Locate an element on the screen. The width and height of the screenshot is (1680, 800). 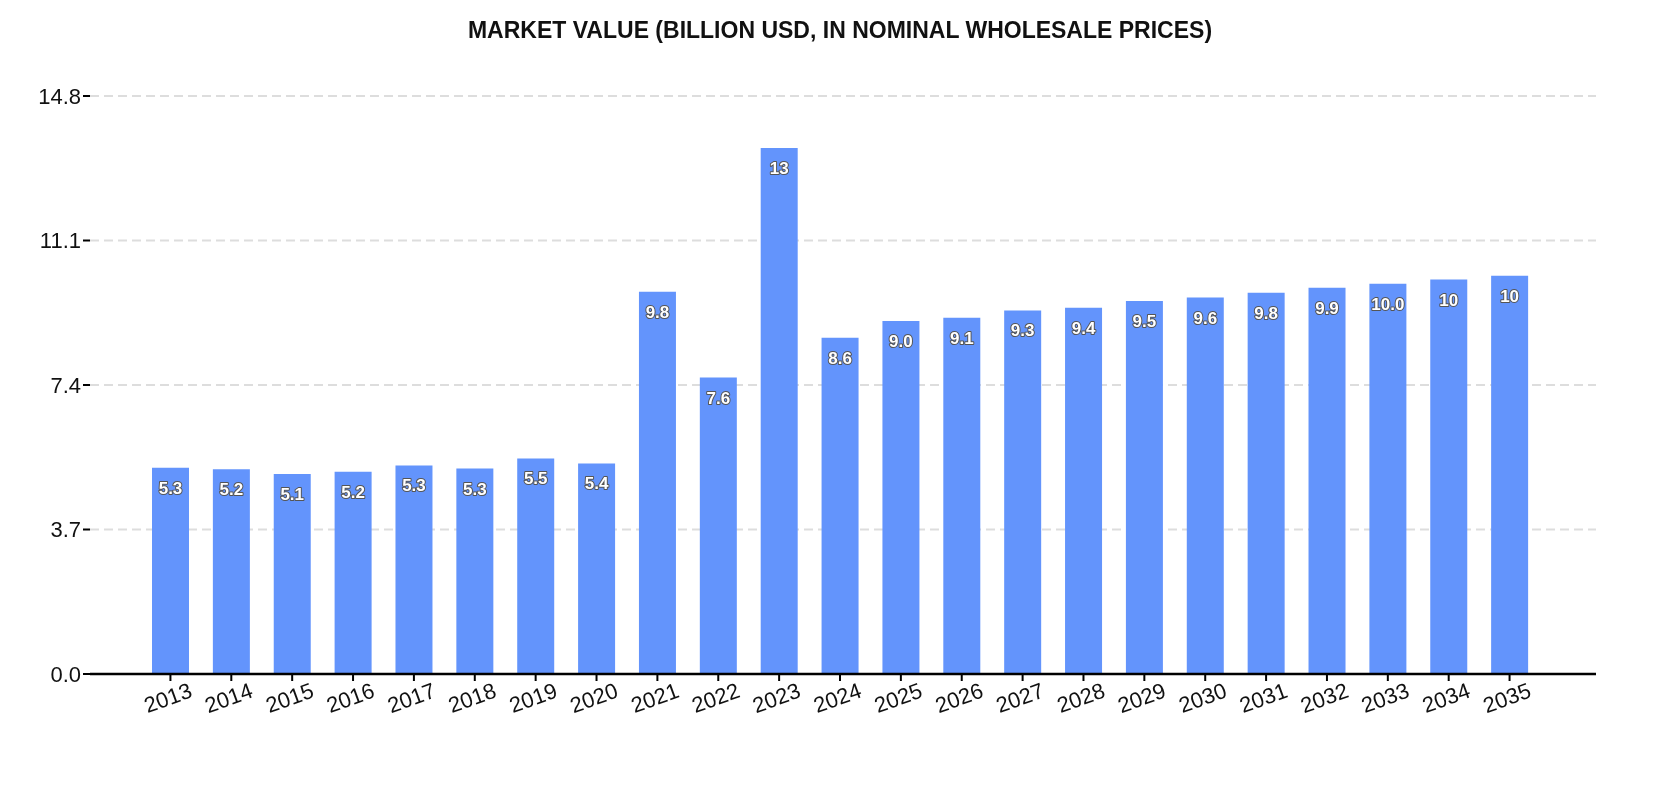
x-tick-label: 2024 is located at coordinates (837, 698).